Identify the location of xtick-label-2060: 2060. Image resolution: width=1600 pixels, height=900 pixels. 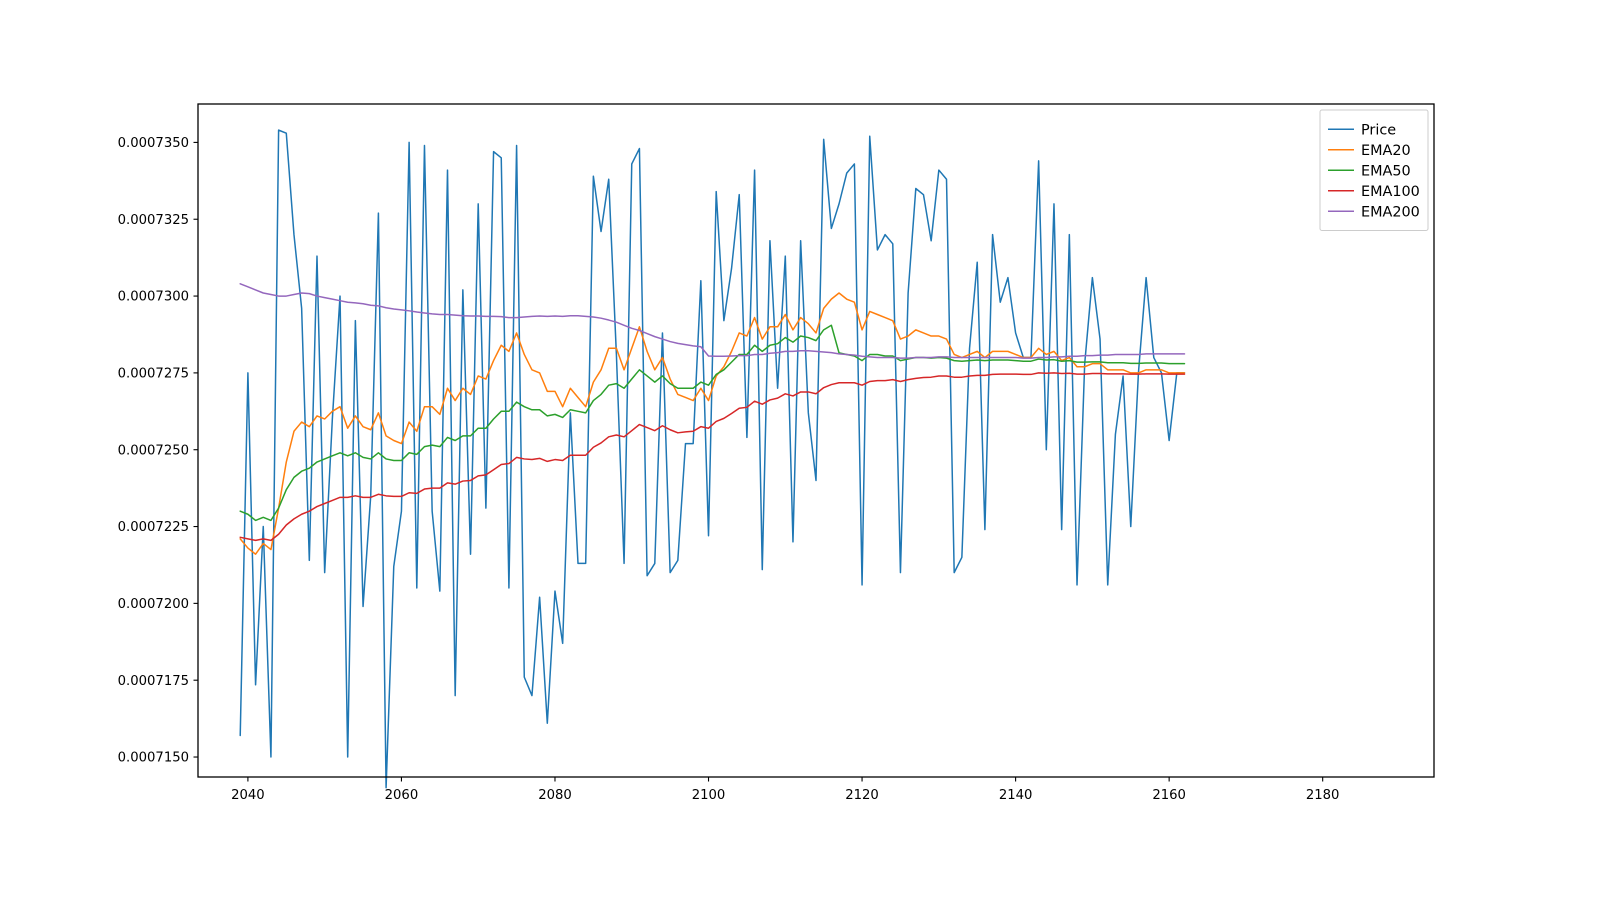
(402, 795).